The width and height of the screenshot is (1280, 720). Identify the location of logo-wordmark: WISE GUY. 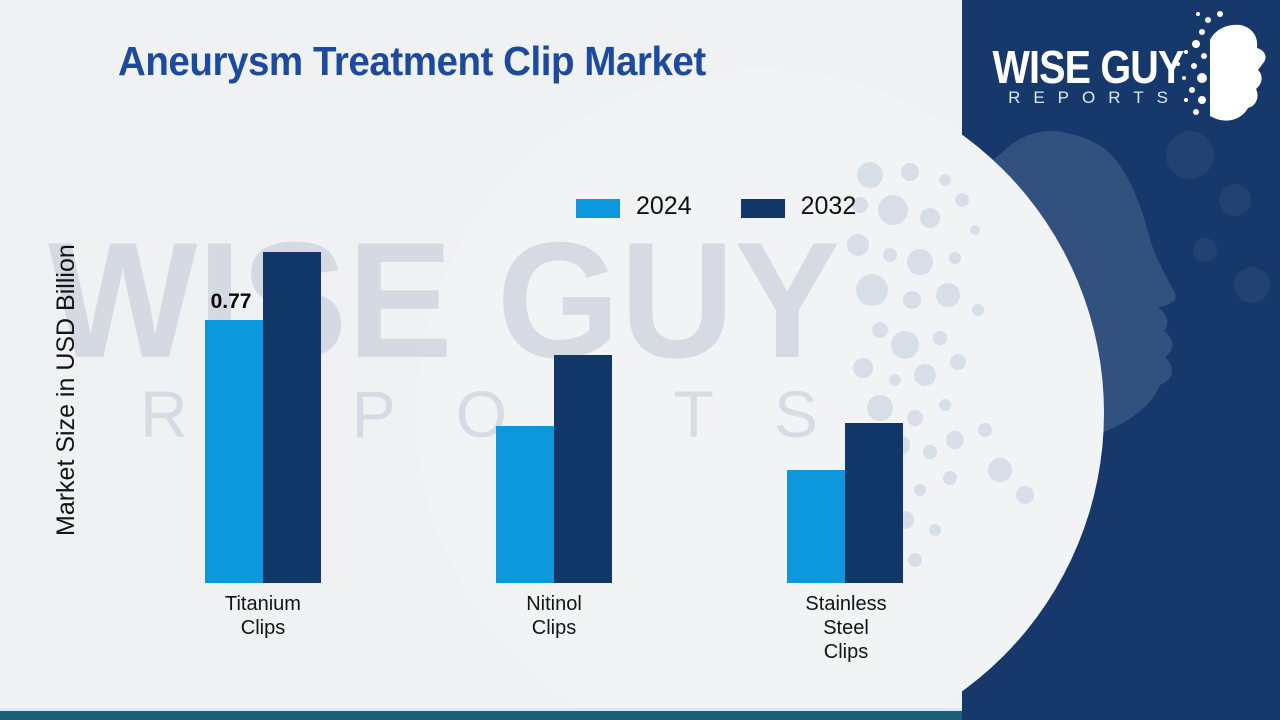
(1088, 67).